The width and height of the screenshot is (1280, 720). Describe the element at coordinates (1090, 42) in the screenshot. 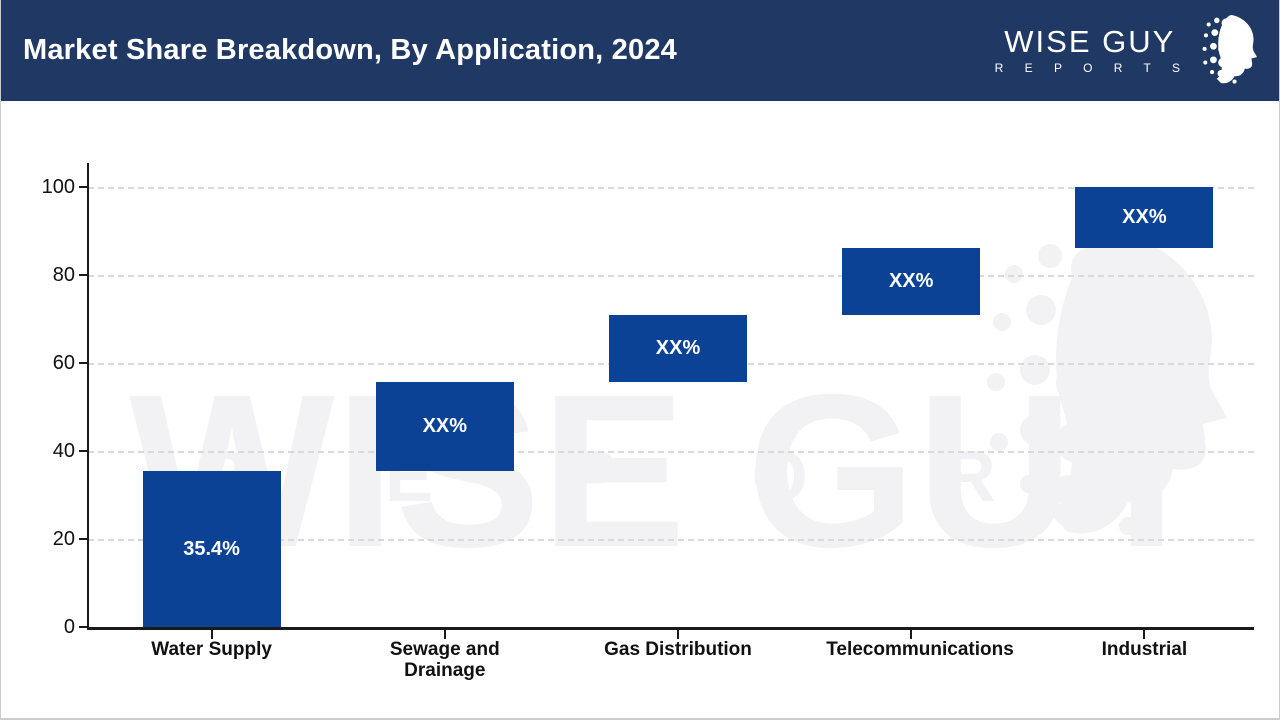

I see `logo-wordmark: WISE GUY` at that location.